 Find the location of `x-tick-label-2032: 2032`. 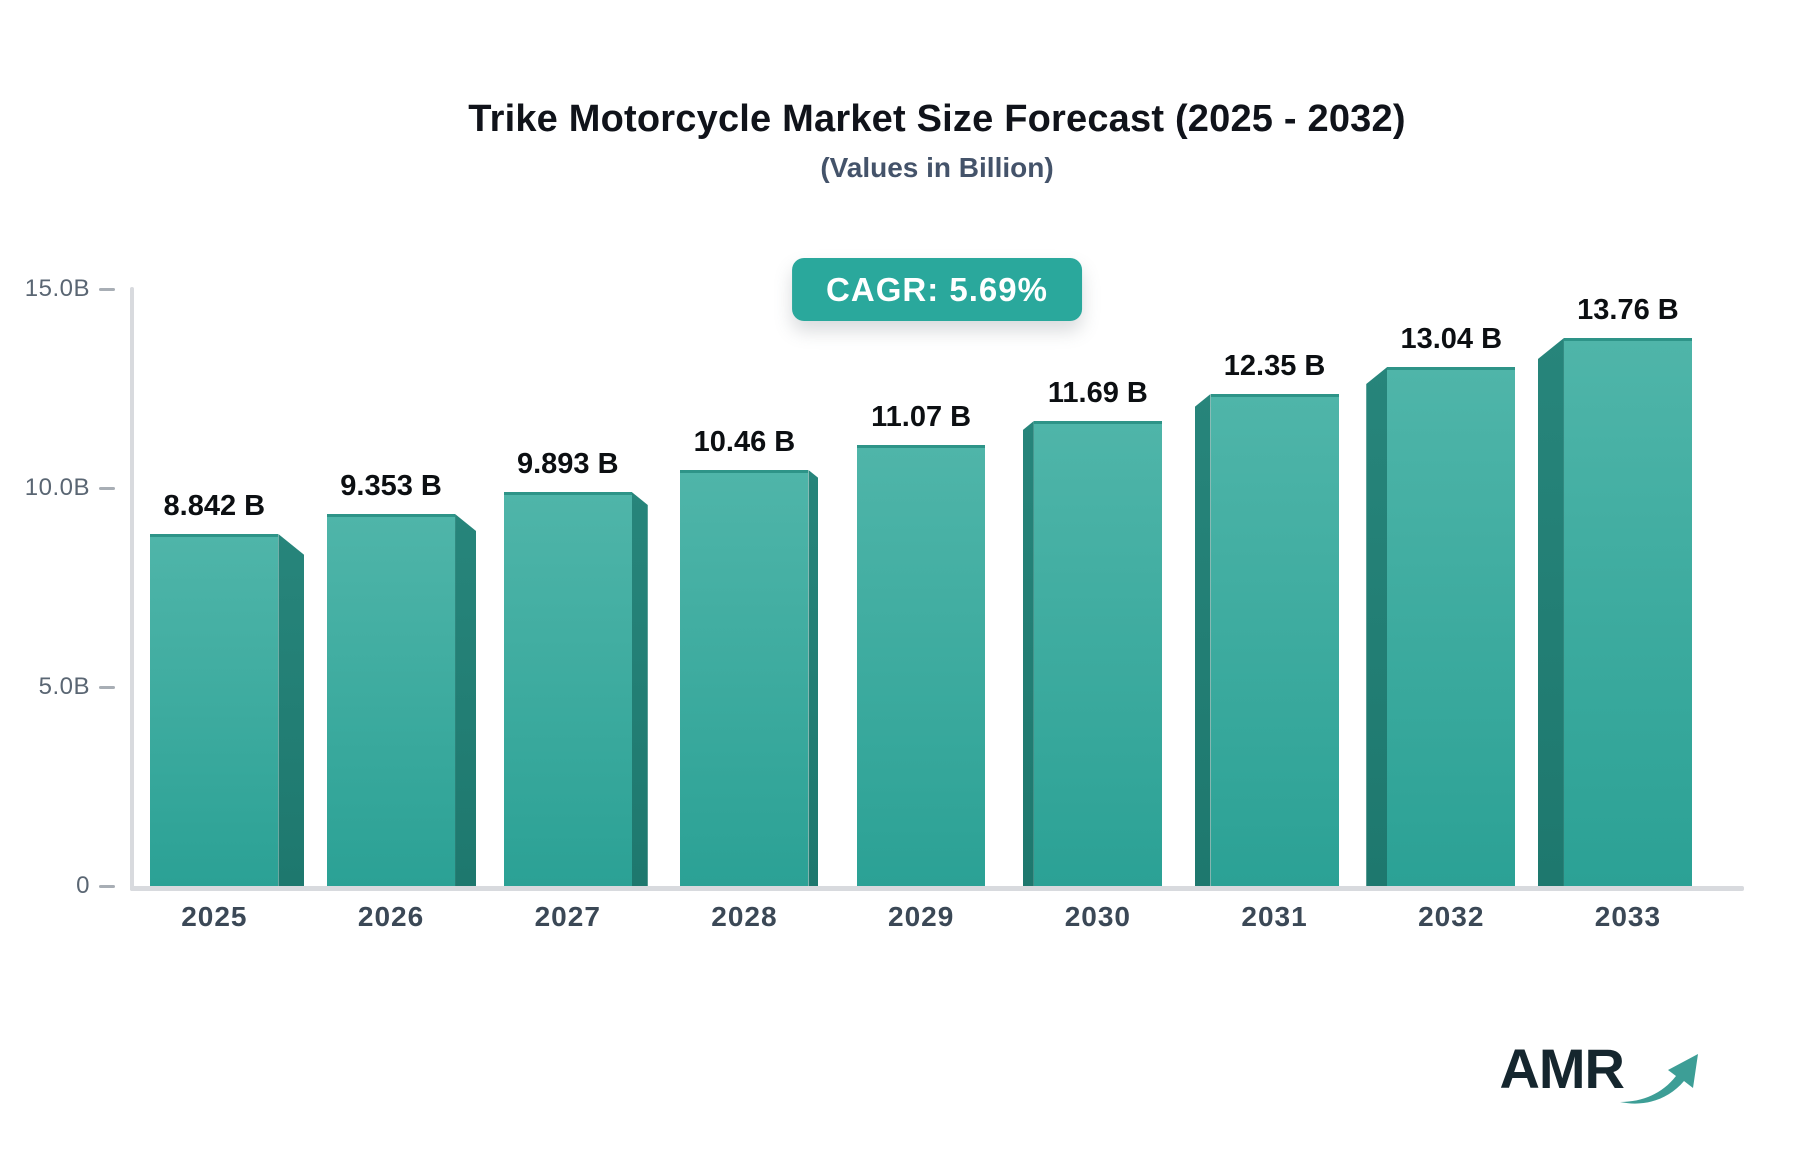

x-tick-label-2032: 2032 is located at coordinates (1451, 916).